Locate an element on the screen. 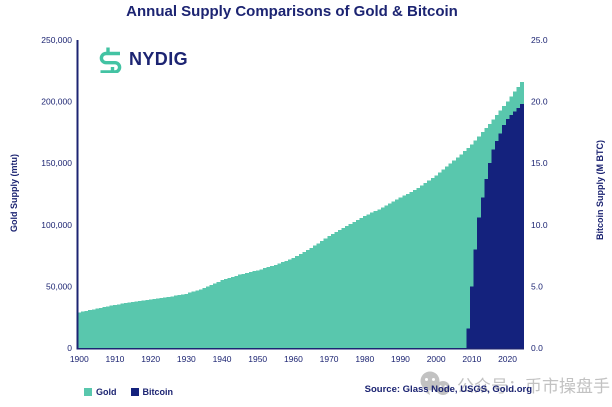 The height and width of the screenshot is (407, 612). x-axis-tick-label: 1990 is located at coordinates (400, 359).